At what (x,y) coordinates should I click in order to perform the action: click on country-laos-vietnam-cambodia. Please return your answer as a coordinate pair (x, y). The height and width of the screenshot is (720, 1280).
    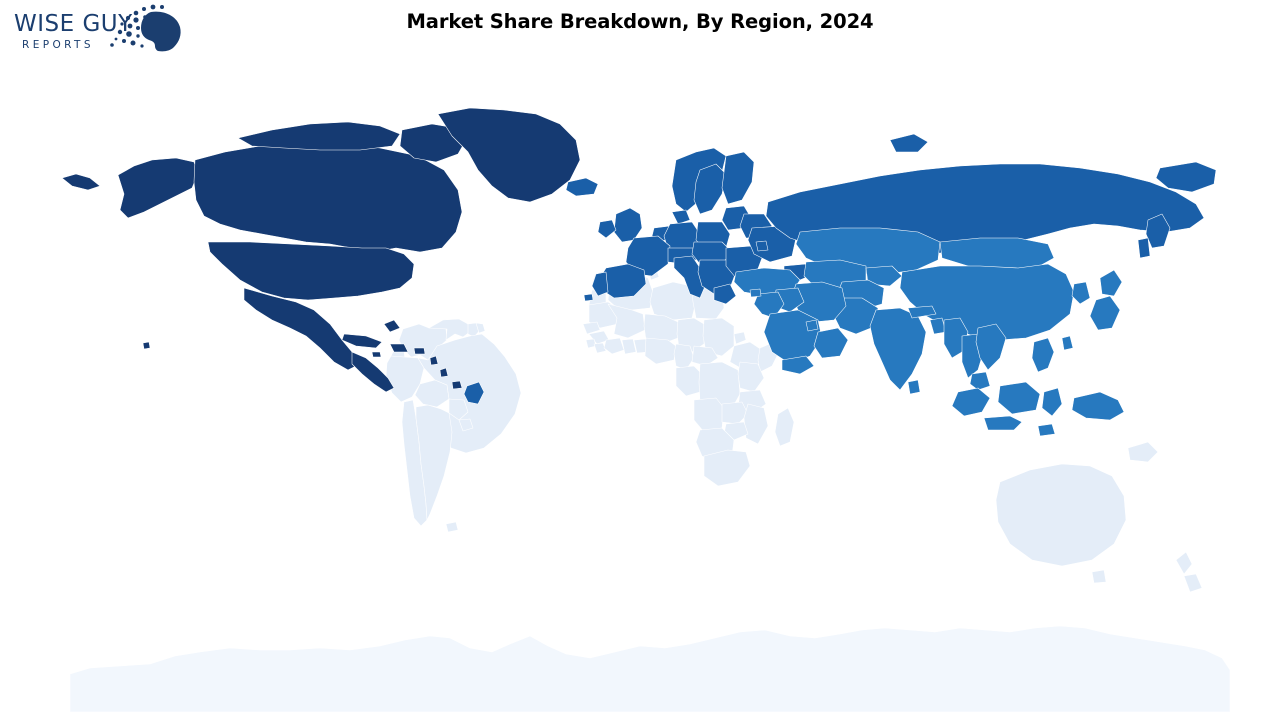
    Looking at the image, I should click on (991, 347).